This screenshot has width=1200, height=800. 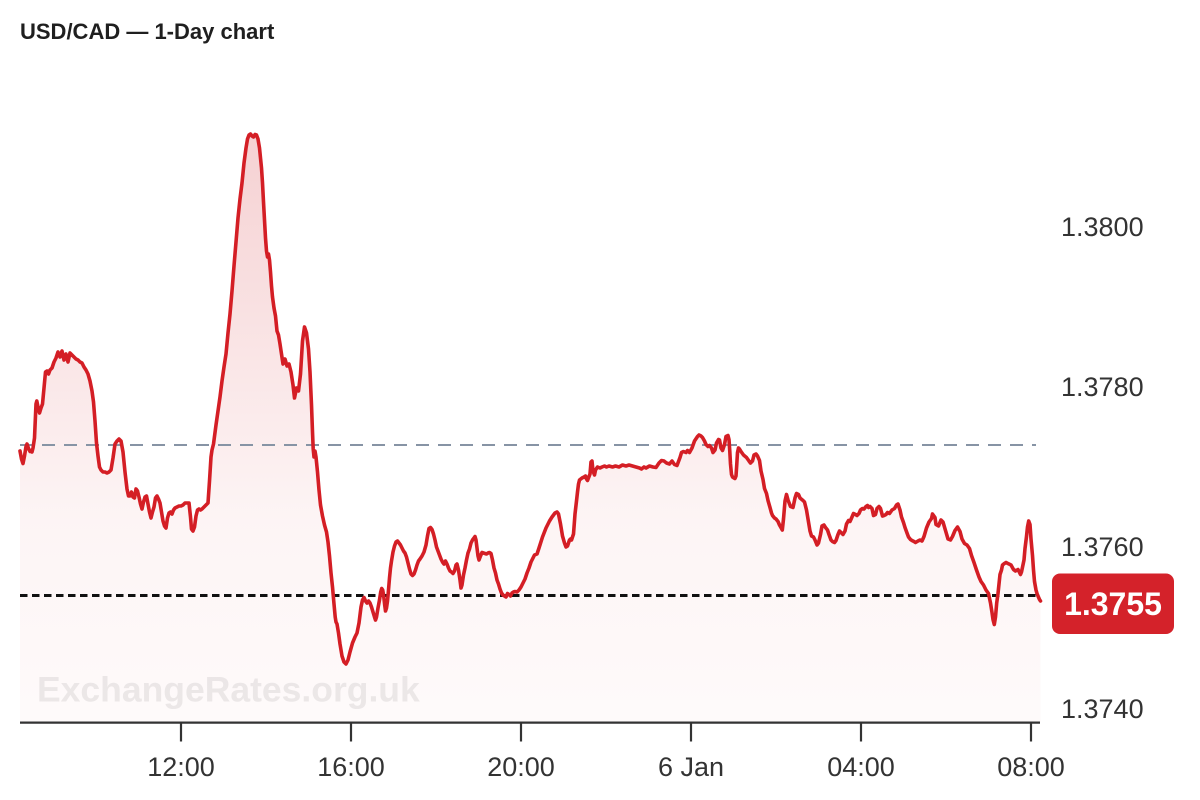 I want to click on svg-text: 04:00, so click(x=861, y=767).